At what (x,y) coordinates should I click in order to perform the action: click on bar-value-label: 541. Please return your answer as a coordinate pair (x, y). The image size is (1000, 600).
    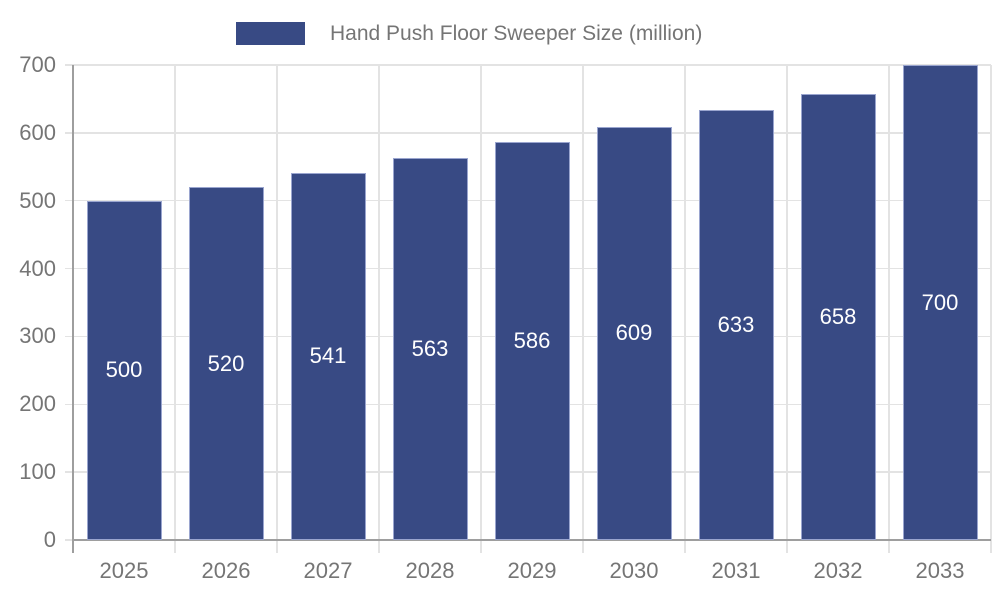
    Looking at the image, I should click on (328, 356).